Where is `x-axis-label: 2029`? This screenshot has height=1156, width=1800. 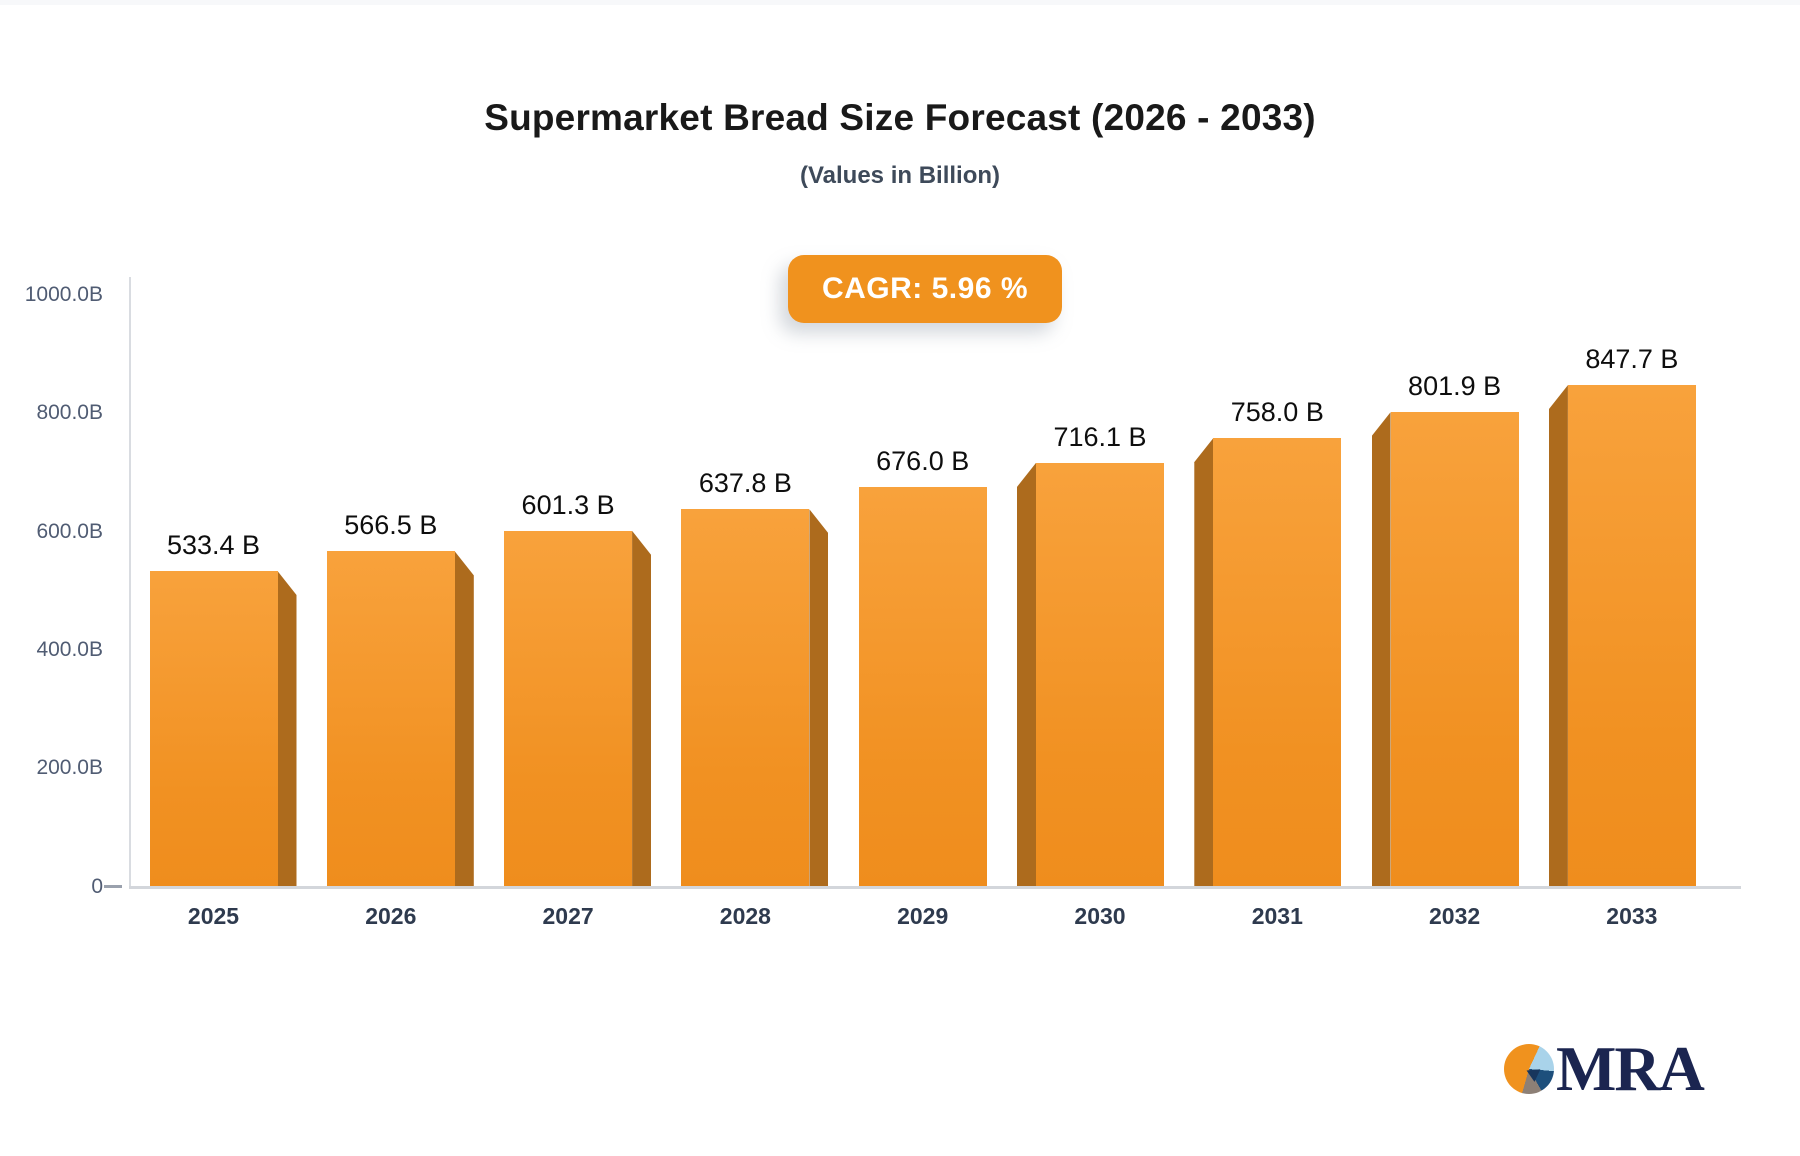 x-axis-label: 2029 is located at coordinates (923, 916).